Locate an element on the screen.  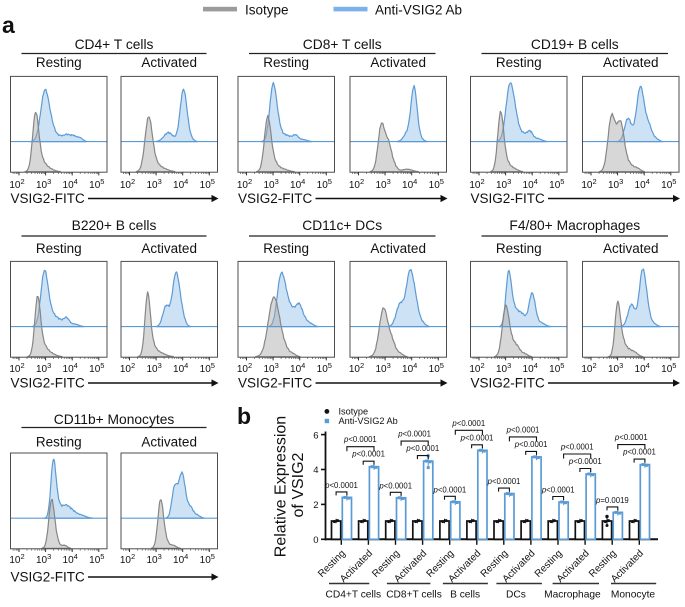
svg-text: 0 is located at coordinates (315, 540).